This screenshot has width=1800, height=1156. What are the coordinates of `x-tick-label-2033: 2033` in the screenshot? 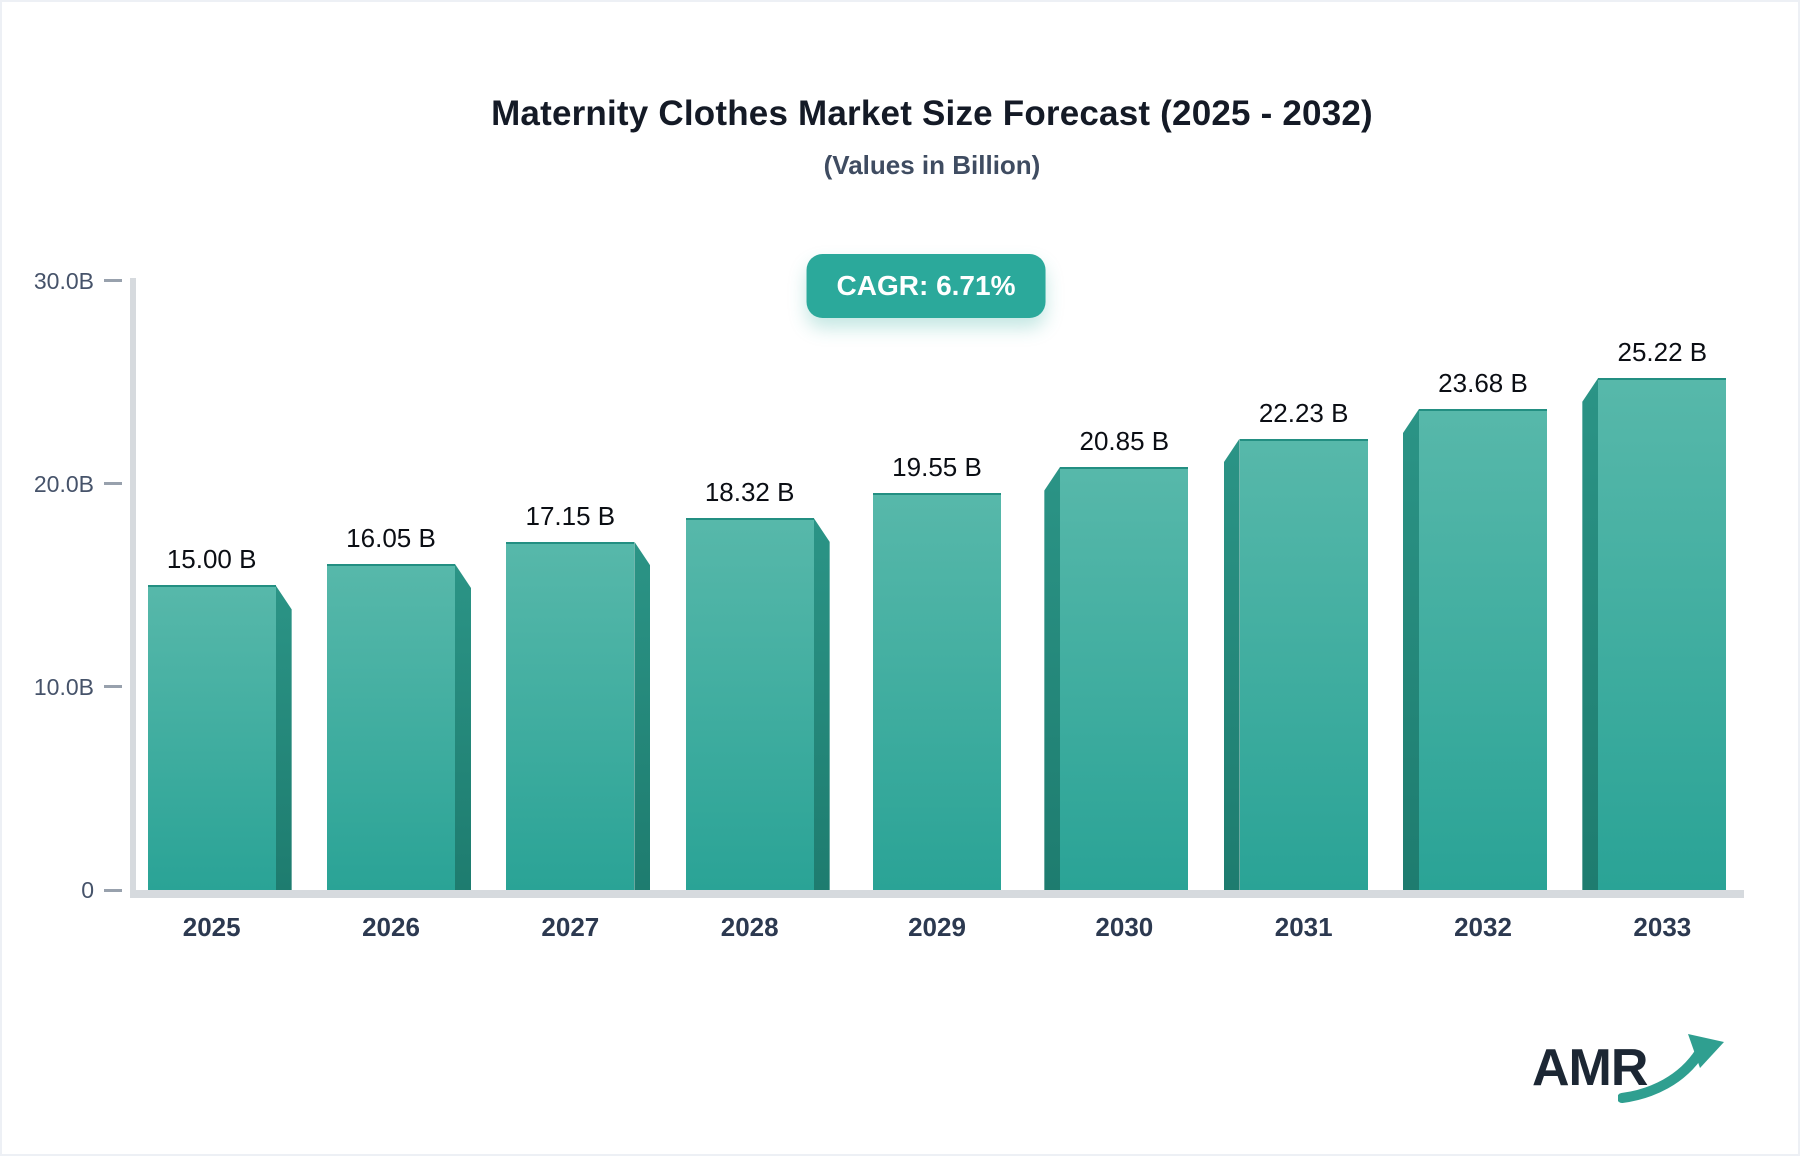 It's located at (1662, 927).